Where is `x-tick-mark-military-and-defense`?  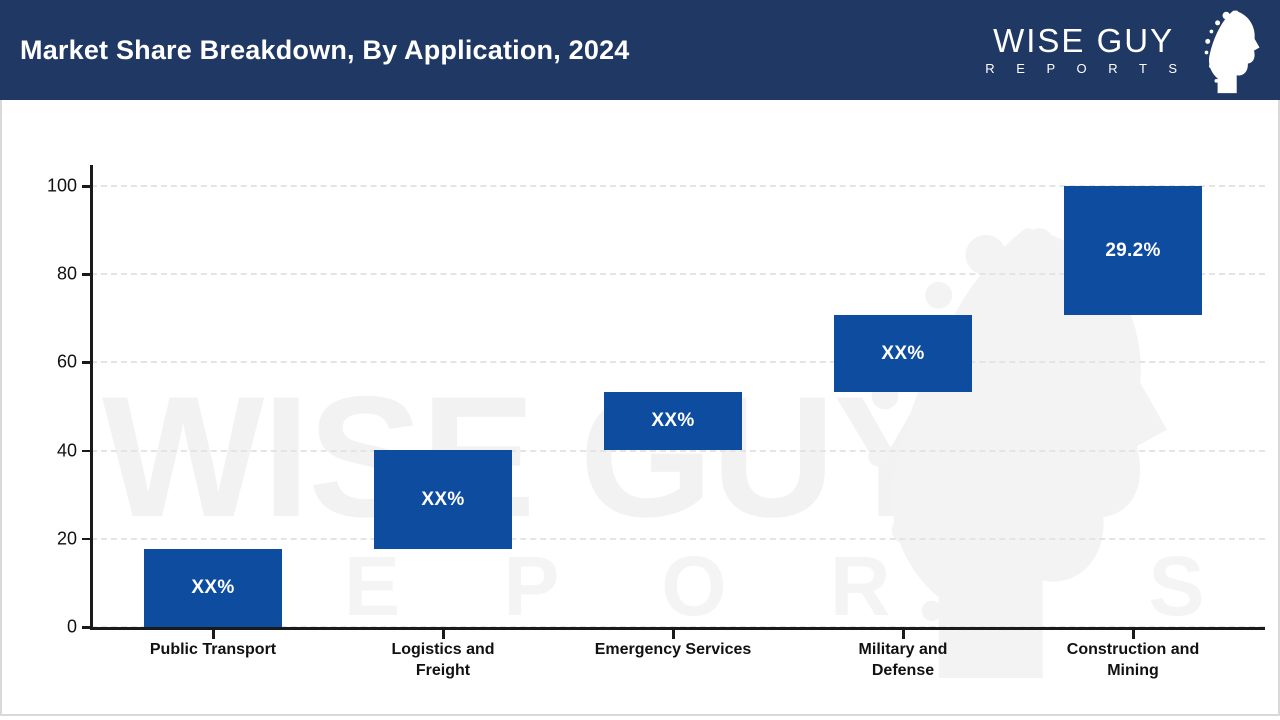 x-tick-mark-military-and-defense is located at coordinates (903, 634).